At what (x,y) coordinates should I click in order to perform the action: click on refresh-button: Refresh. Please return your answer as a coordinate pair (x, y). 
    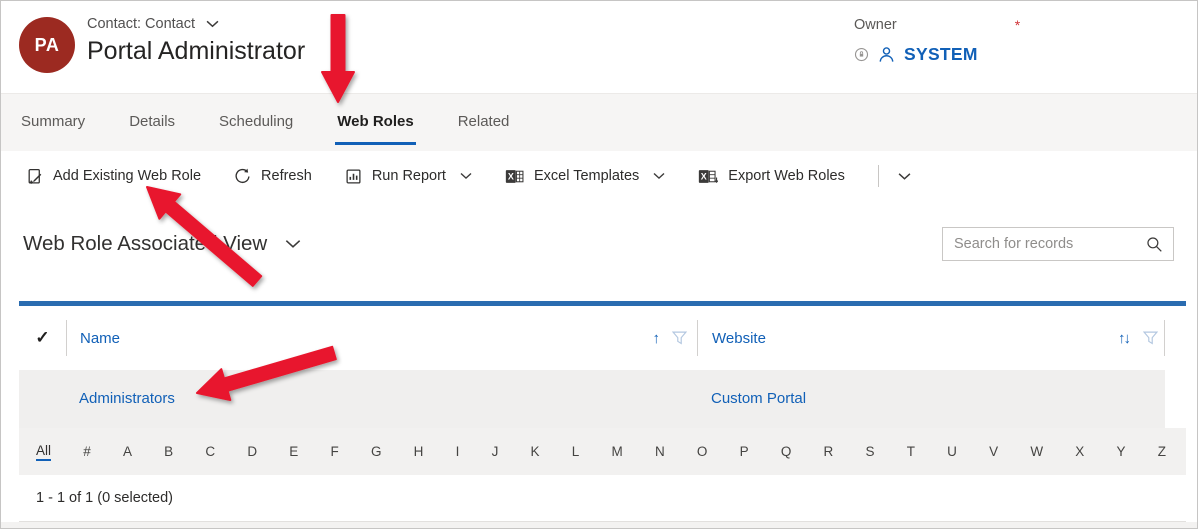
    Looking at the image, I should click on (273, 176).